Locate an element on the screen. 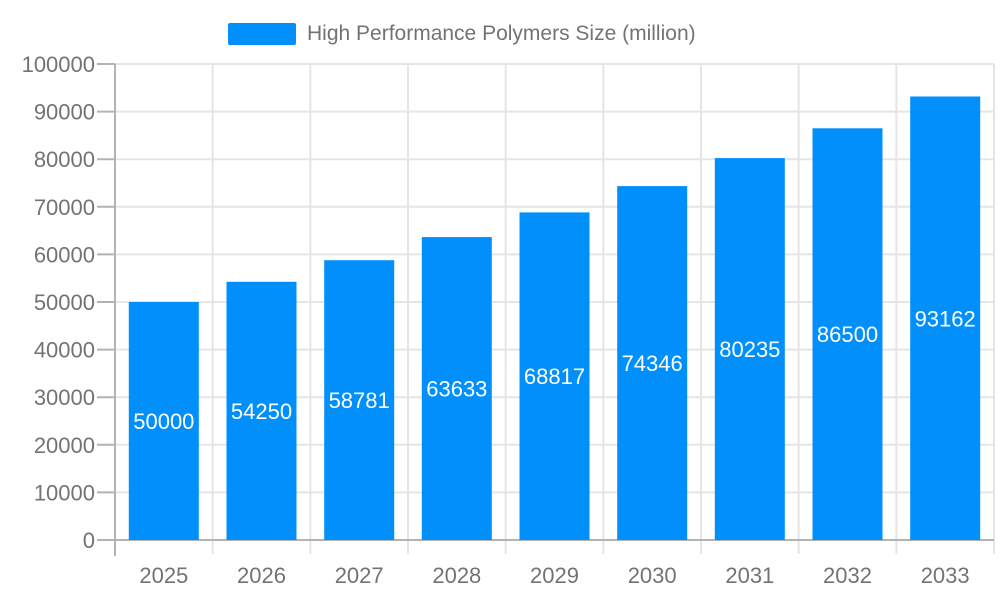  bar-2029 is located at coordinates (554, 376).